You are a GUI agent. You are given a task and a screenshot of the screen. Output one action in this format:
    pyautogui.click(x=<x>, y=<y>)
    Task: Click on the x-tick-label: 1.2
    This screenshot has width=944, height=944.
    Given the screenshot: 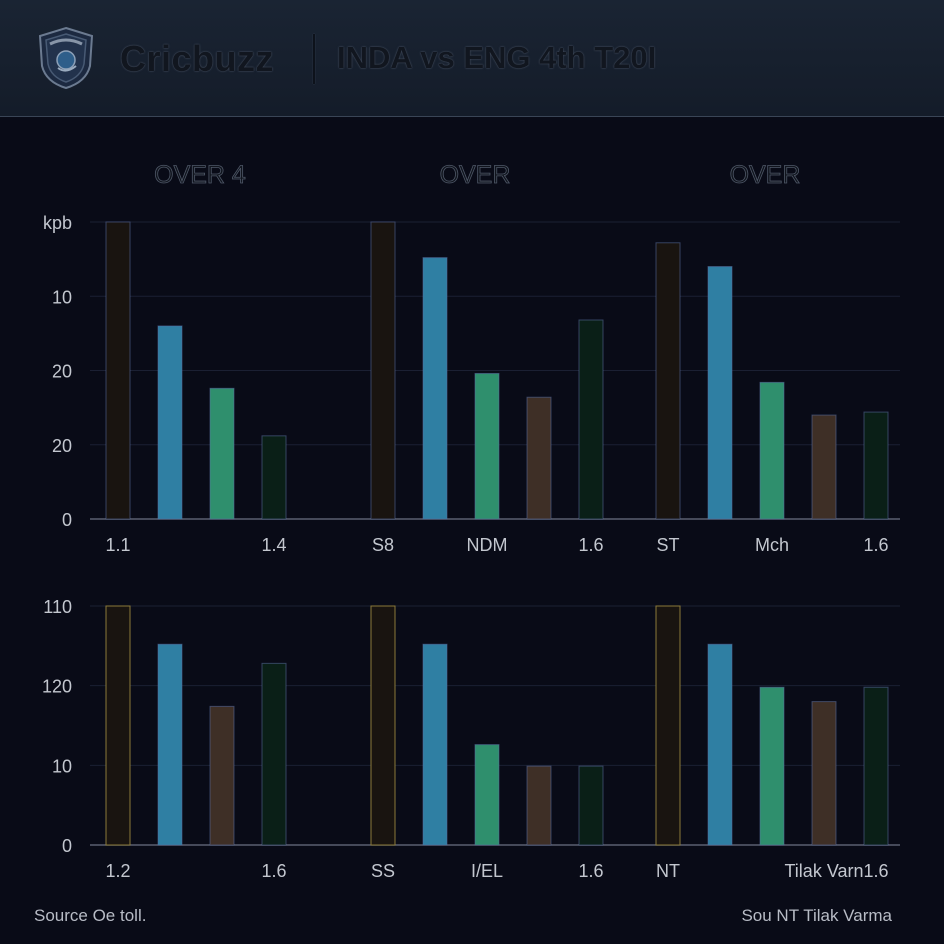 What is the action you would take?
    pyautogui.click(x=117, y=871)
    